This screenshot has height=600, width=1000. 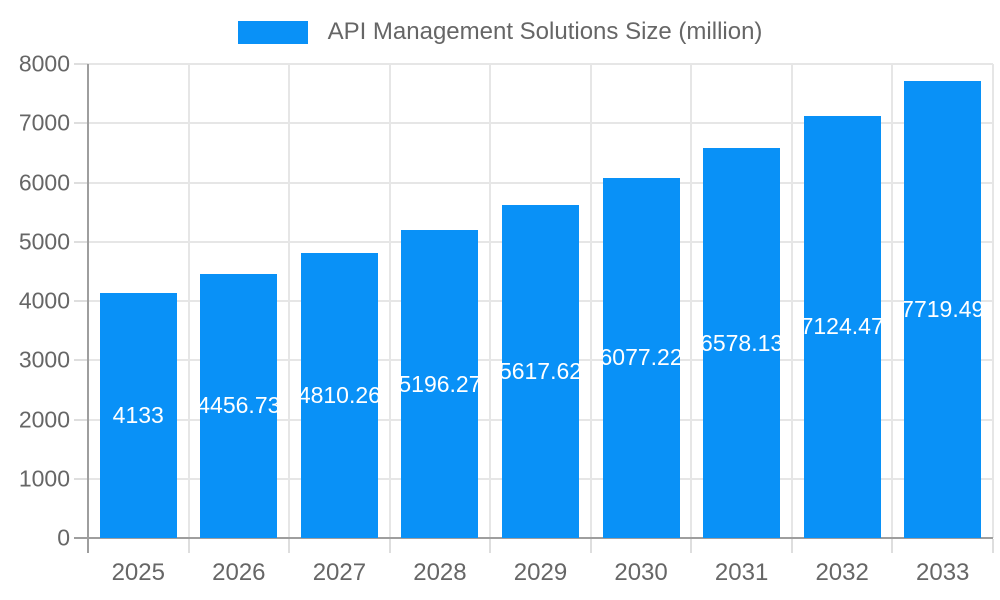 I want to click on legend-item: API Management Solutions Size (million), so click(x=500, y=31).